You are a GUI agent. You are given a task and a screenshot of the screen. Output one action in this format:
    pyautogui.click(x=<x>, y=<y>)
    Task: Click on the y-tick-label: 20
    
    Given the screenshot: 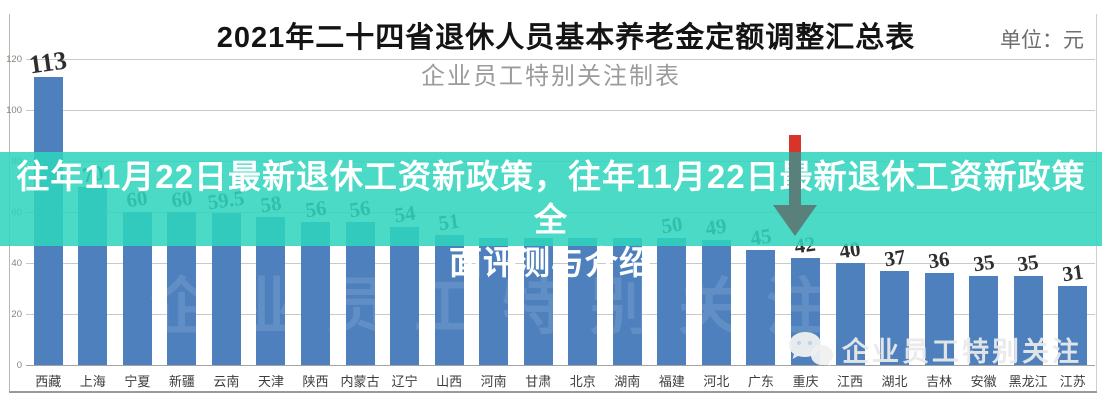 What is the action you would take?
    pyautogui.click(x=16, y=314)
    